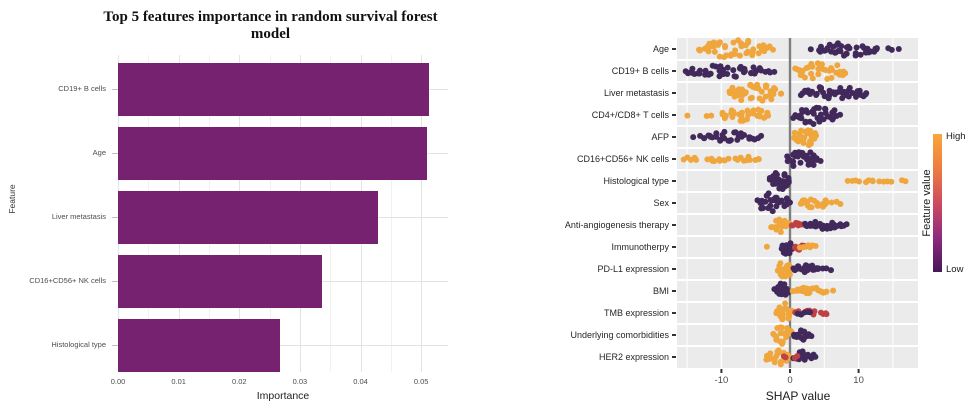 The image size is (978, 415). What do you see at coordinates (637, 93) in the screenshot?
I see `right-category-label: Liver metastasis` at bounding box center [637, 93].